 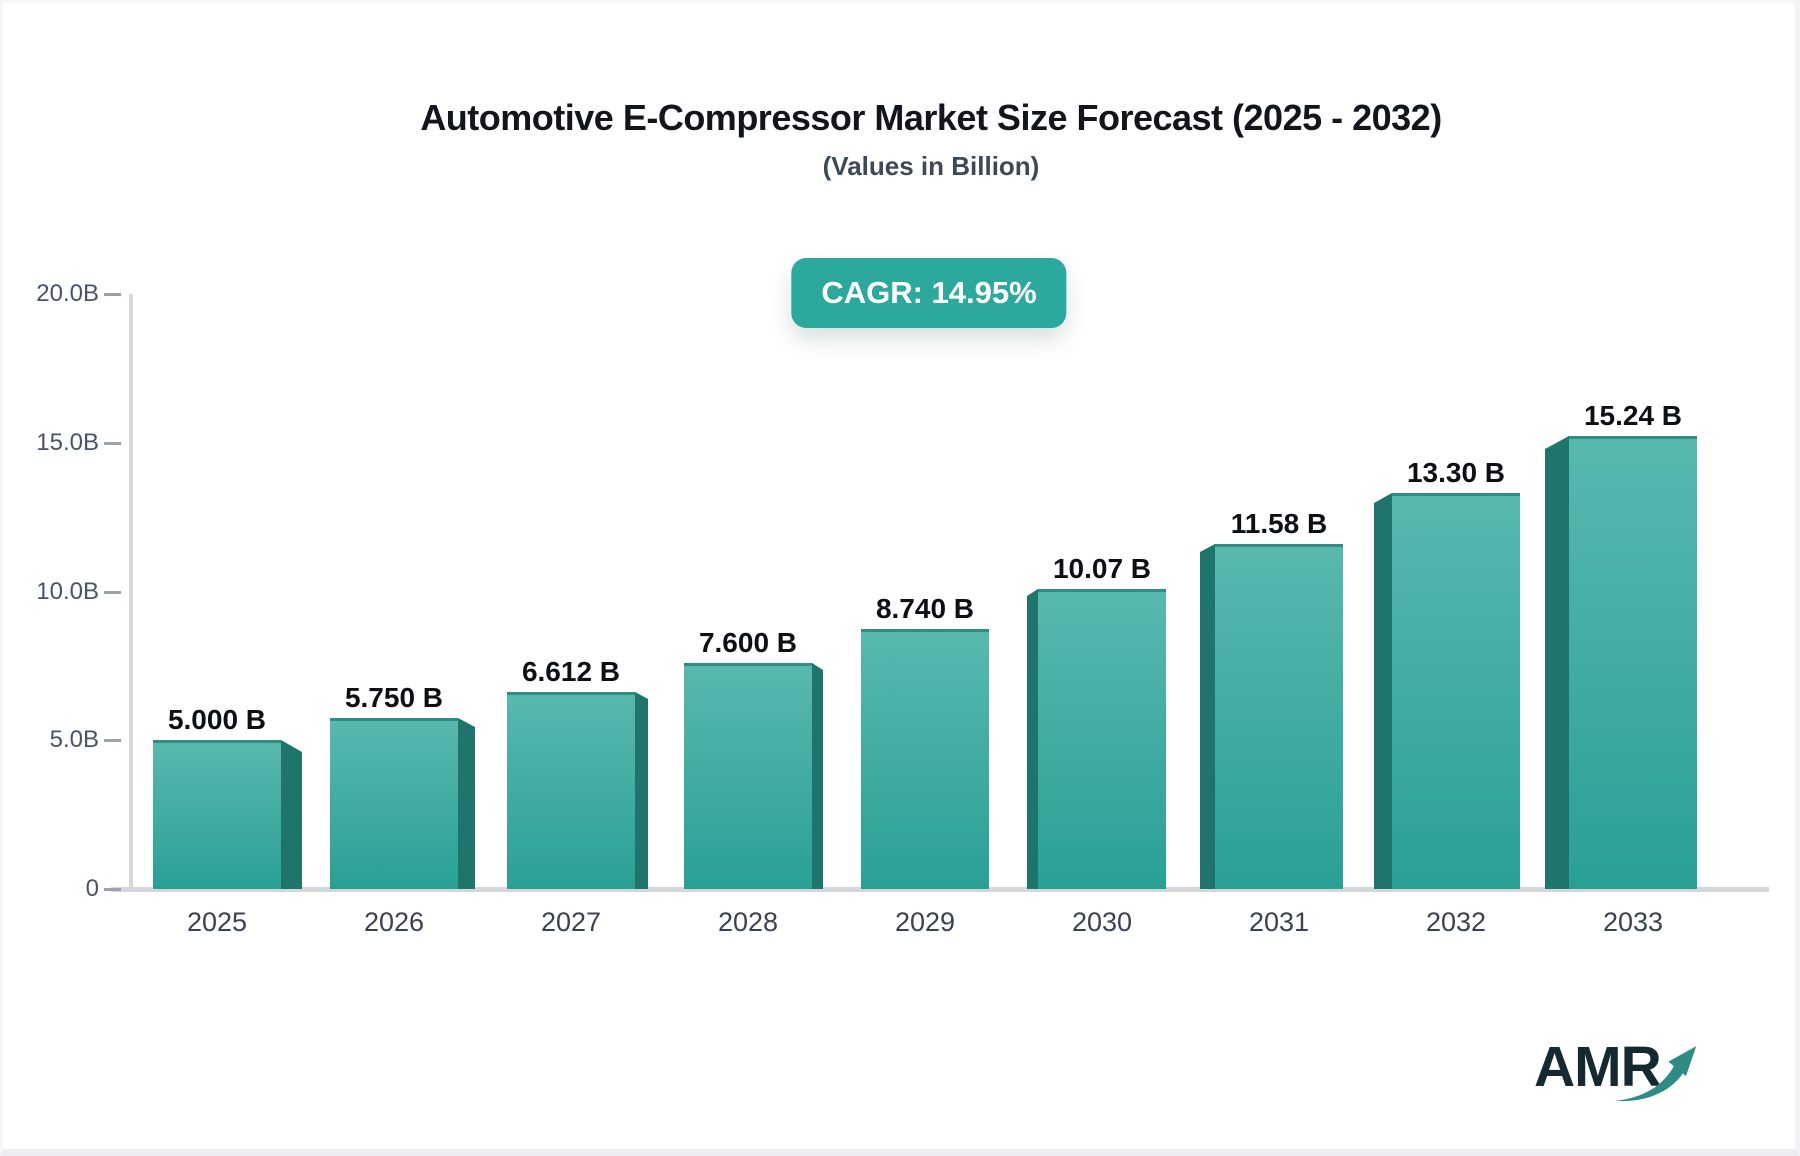 What do you see at coordinates (925, 608) in the screenshot?
I see `bar-value-label-2029: 8.740 B` at bounding box center [925, 608].